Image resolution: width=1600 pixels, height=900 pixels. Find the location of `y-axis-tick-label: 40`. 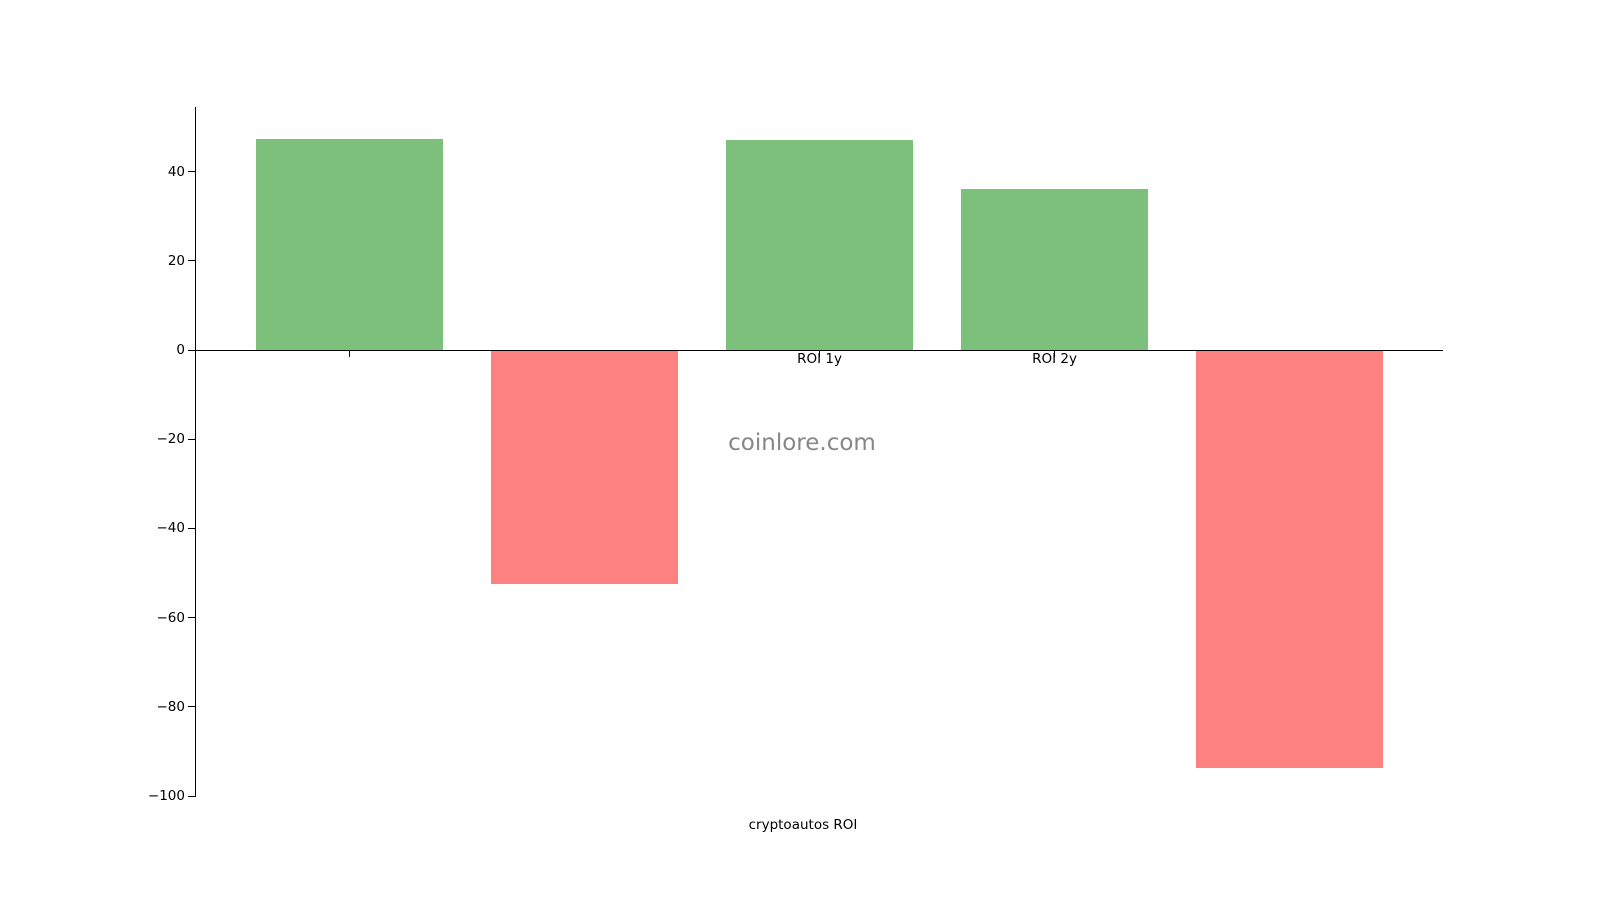

y-axis-tick-label: 40 is located at coordinates (176, 171).